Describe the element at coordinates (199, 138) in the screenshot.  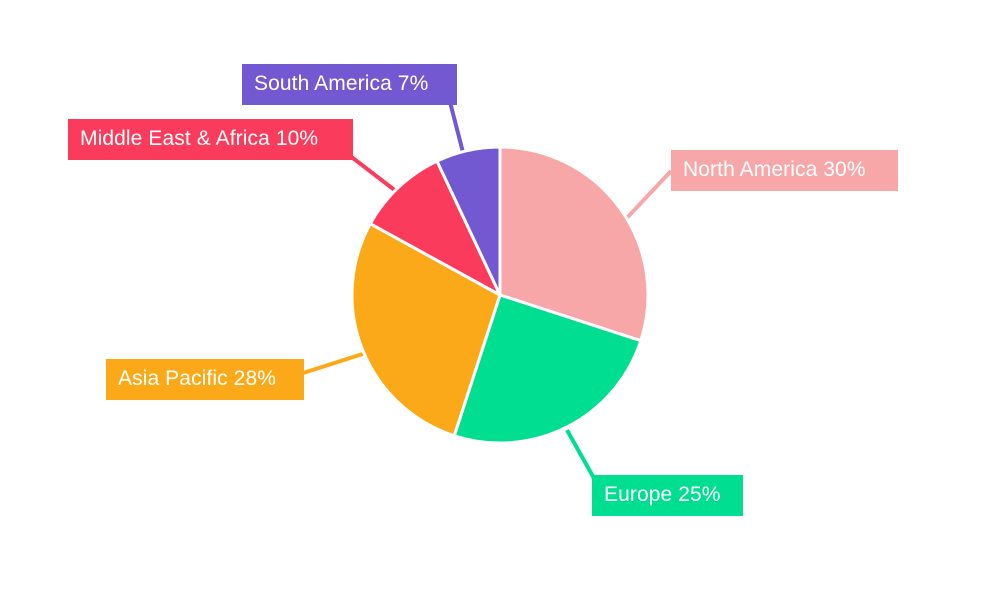
I see `slice-label-text: Middle East & Africa 10%` at that location.